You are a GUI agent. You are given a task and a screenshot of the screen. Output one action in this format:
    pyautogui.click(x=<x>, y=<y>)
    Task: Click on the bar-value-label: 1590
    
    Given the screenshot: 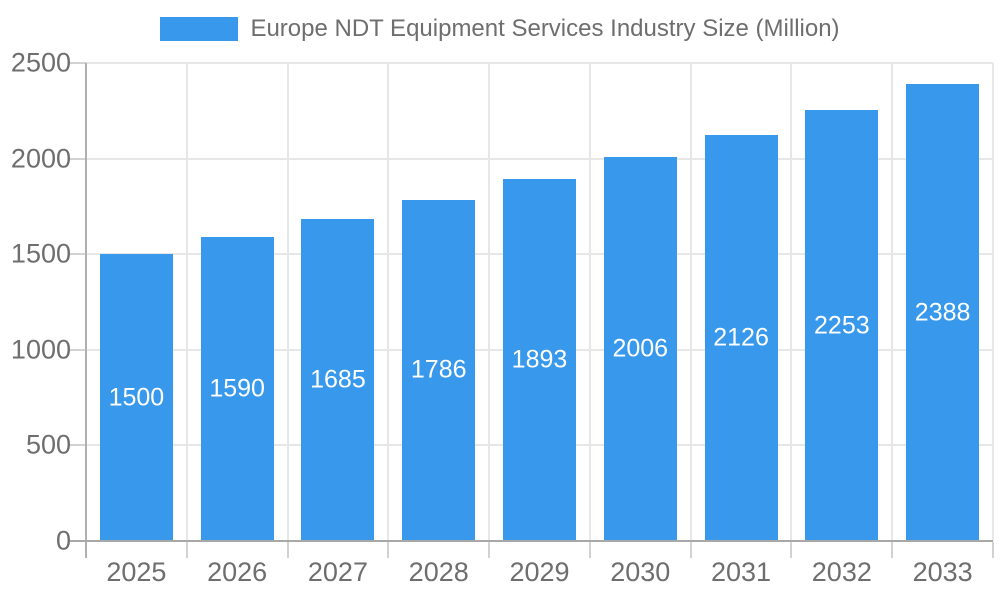 What is the action you would take?
    pyautogui.click(x=237, y=388)
    